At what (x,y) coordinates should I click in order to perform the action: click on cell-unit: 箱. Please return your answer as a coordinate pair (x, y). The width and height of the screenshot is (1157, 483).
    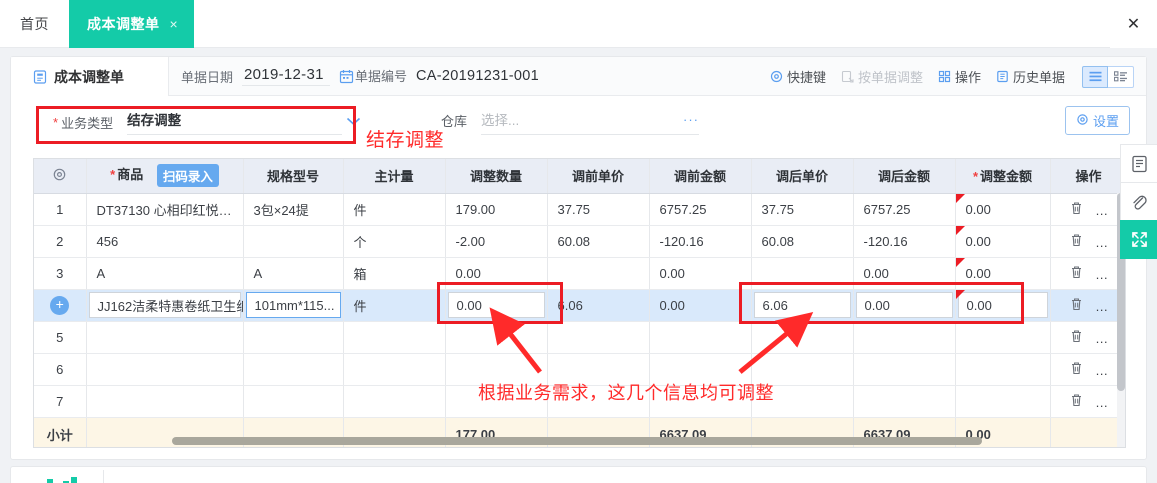
    Looking at the image, I should click on (394, 273).